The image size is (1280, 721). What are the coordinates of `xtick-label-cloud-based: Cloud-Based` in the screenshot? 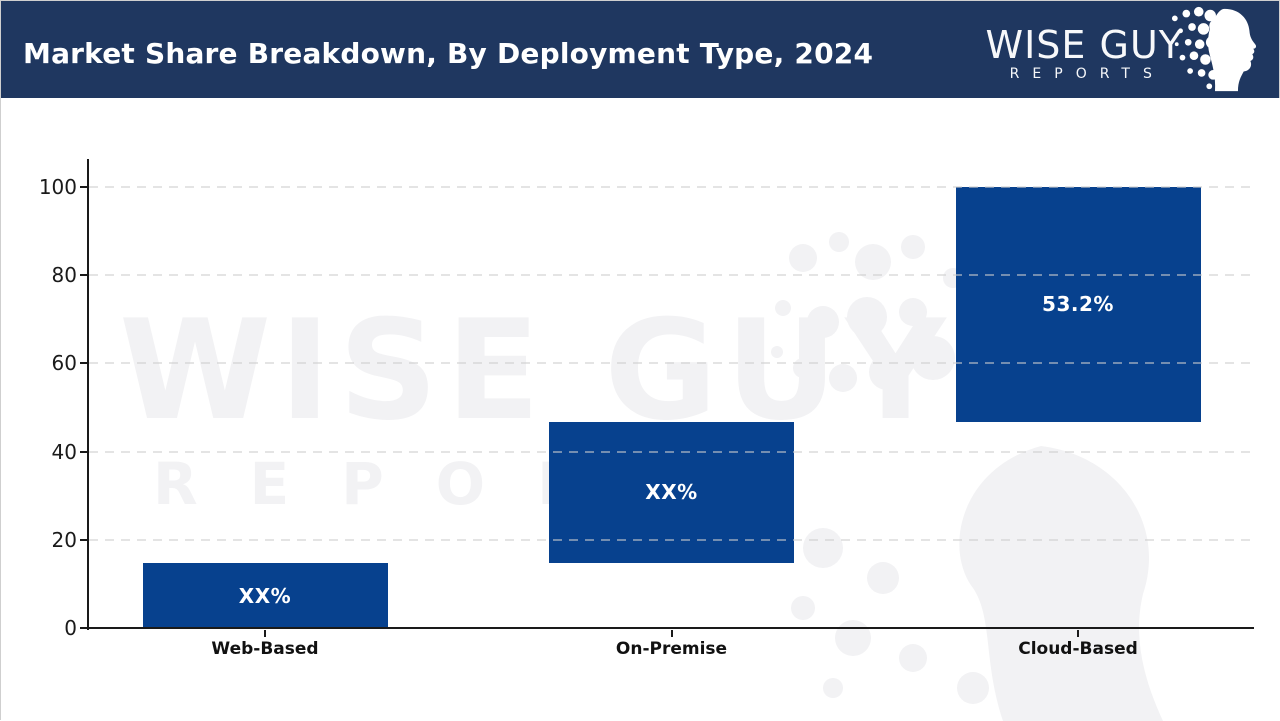 It's located at (1078, 649).